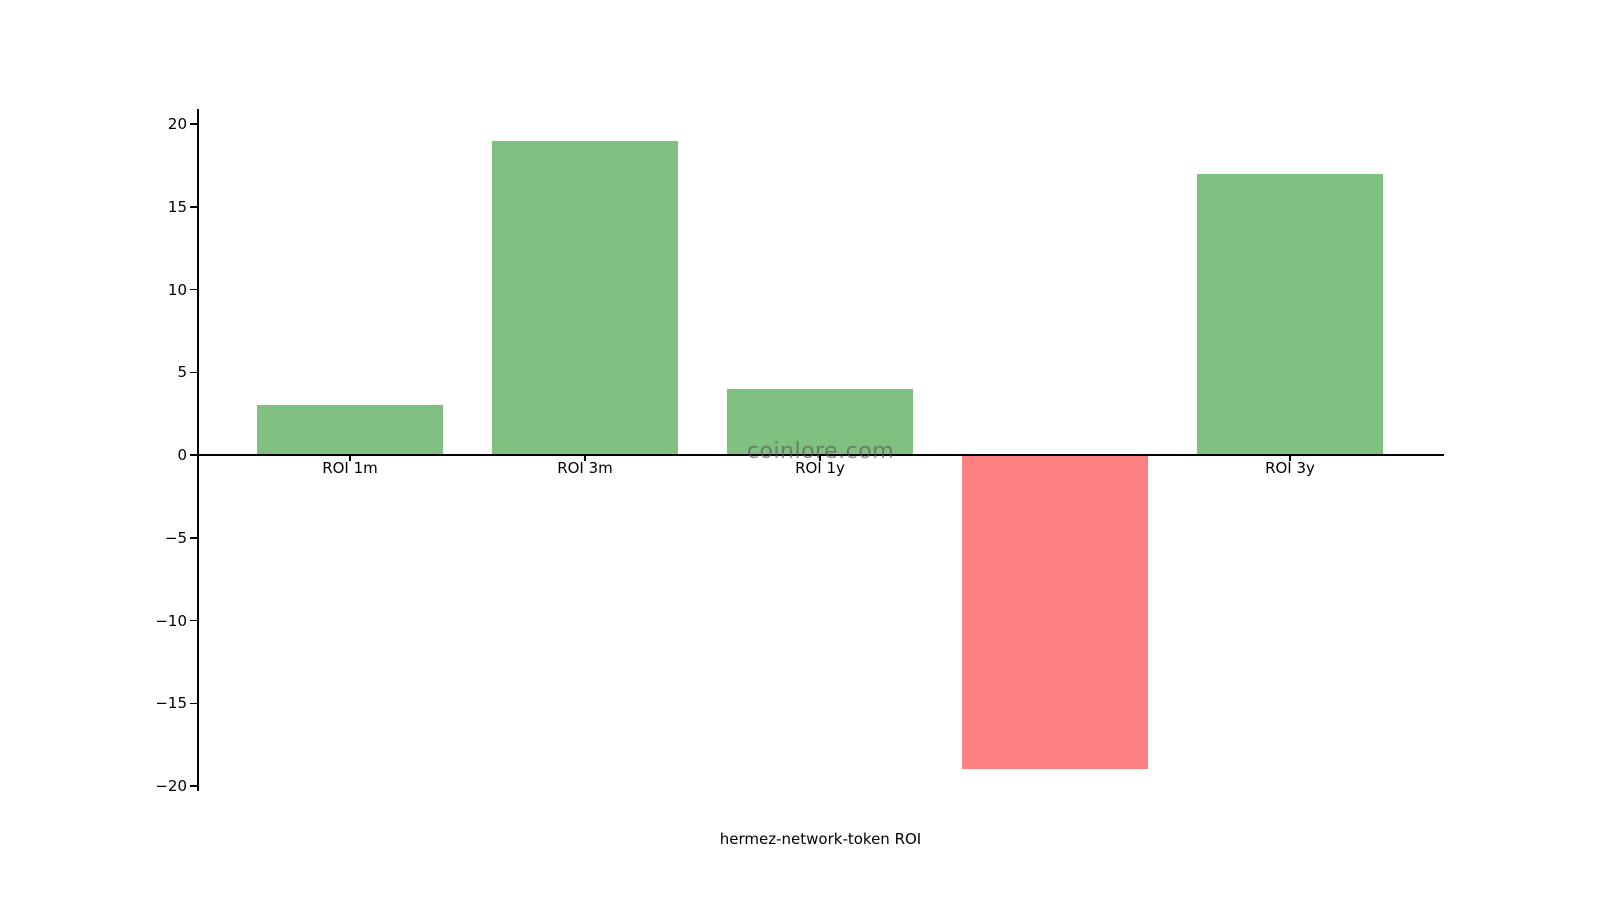 This screenshot has width=1600, height=900. What do you see at coordinates (350, 468) in the screenshot?
I see `x-tick-label: ROI 1m` at bounding box center [350, 468].